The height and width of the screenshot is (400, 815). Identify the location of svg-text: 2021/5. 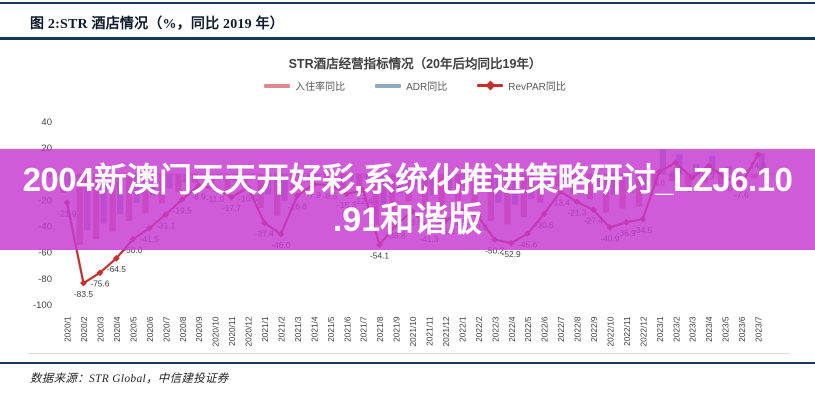
(331, 329).